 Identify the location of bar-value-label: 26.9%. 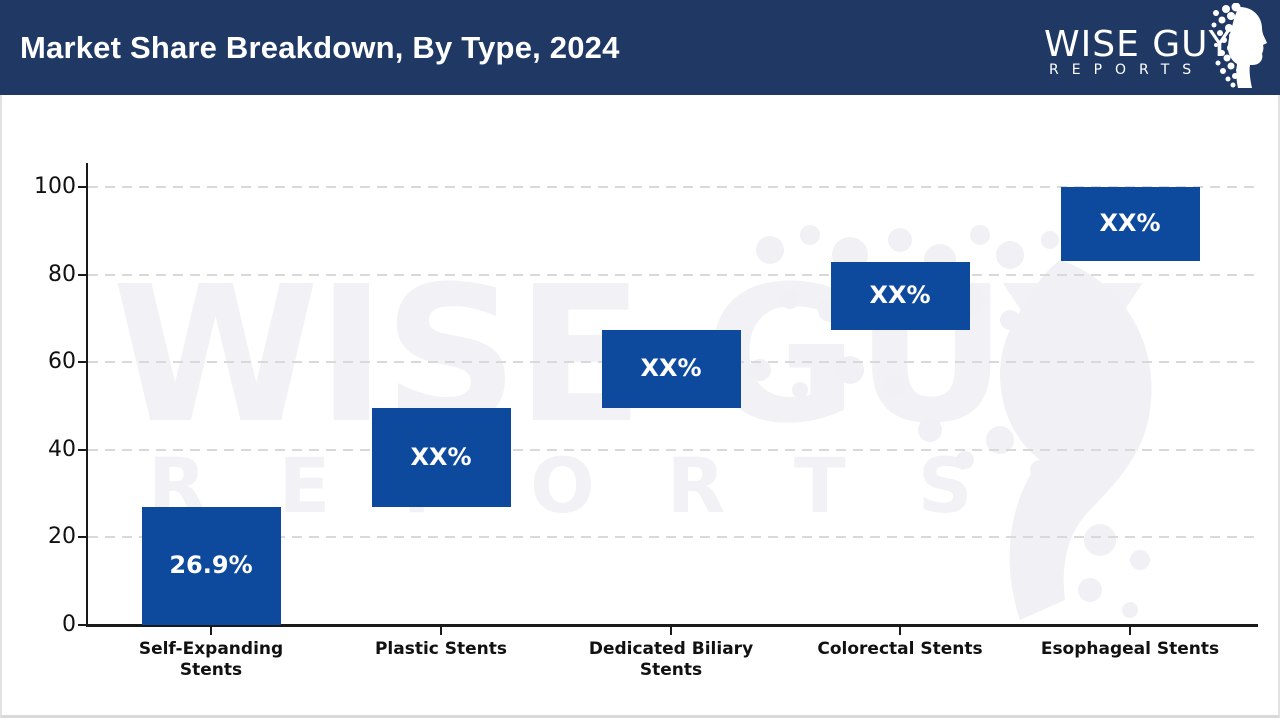
(211, 565).